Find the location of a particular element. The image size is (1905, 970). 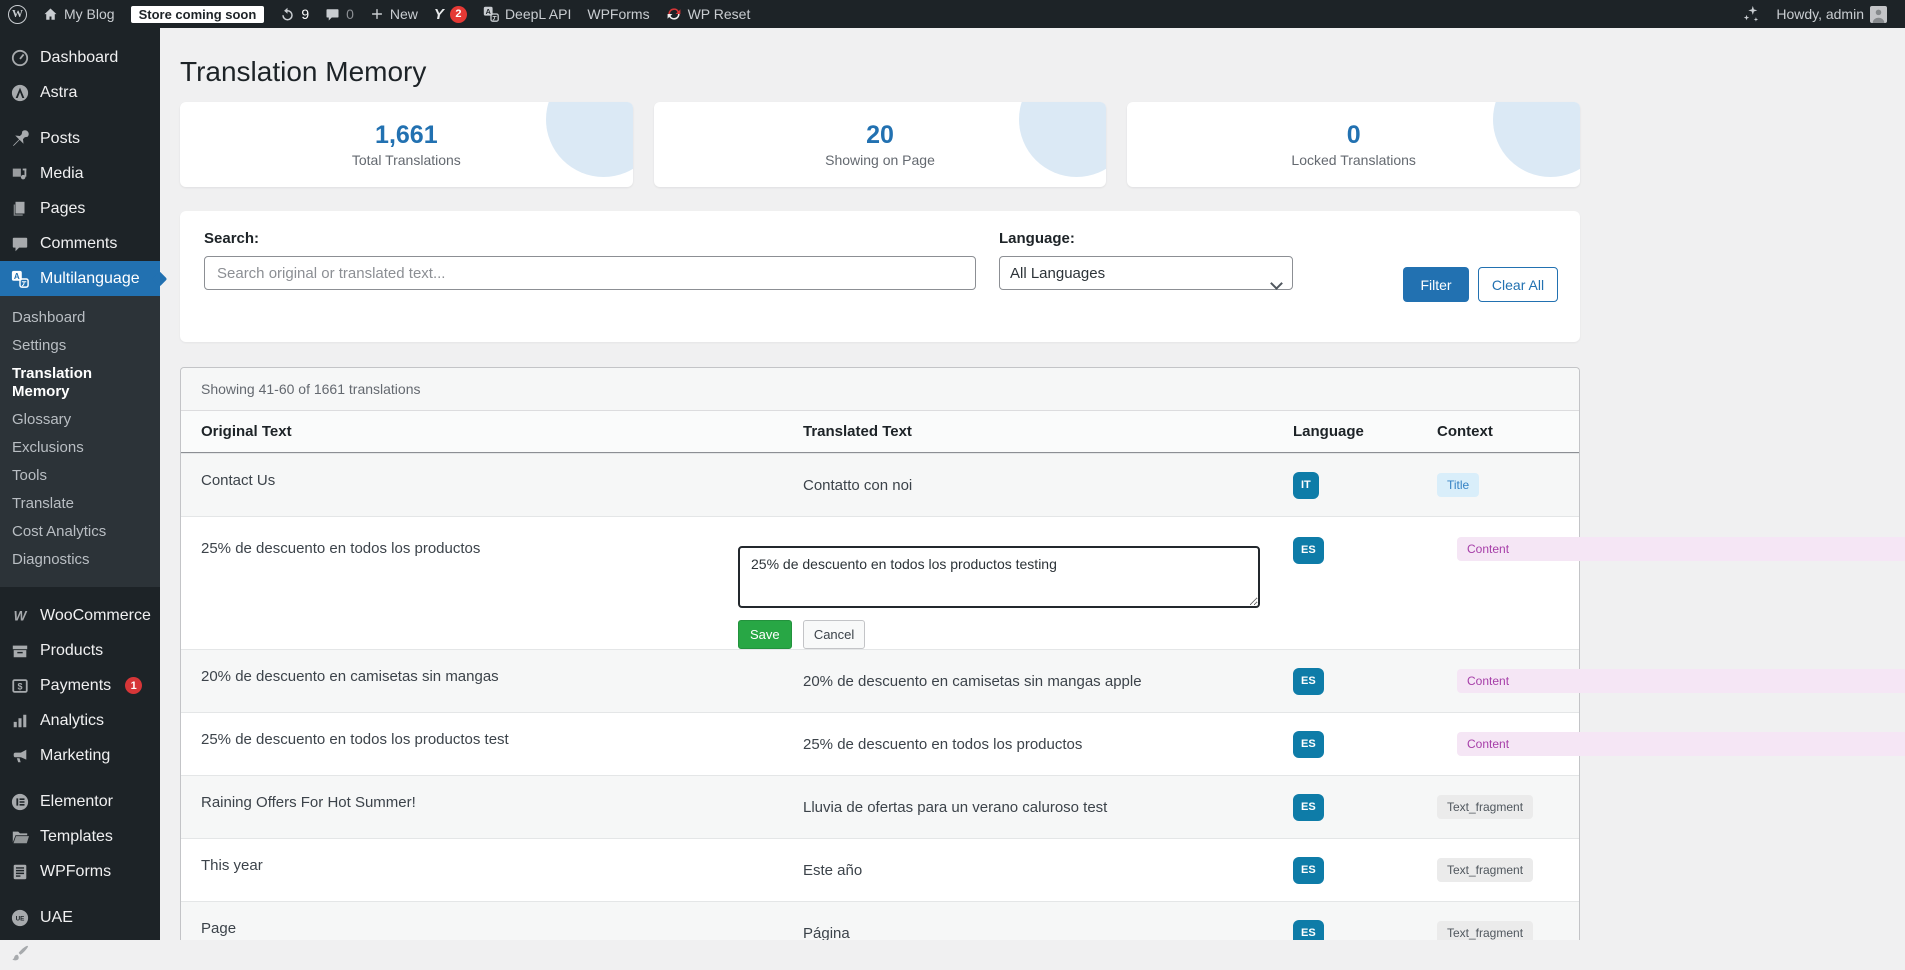

form-icon is located at coordinates (20, 872).